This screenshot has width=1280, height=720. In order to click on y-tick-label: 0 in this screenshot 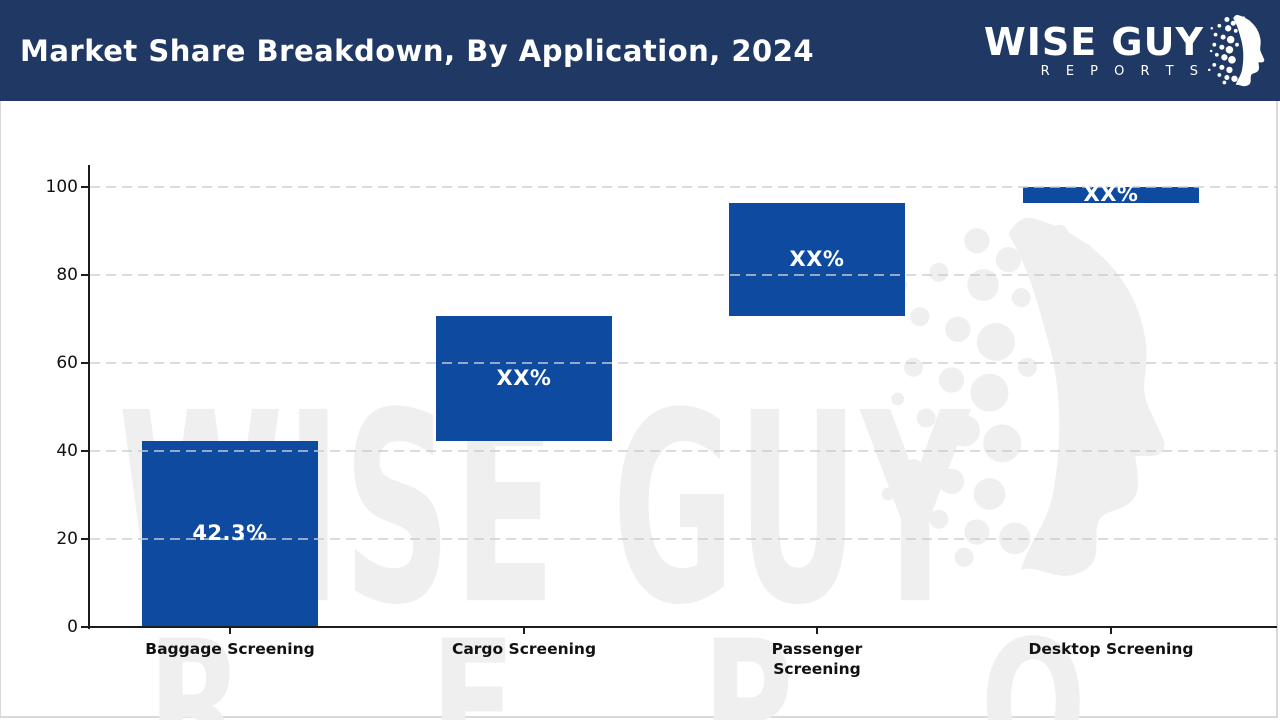, I will do `click(72, 627)`.